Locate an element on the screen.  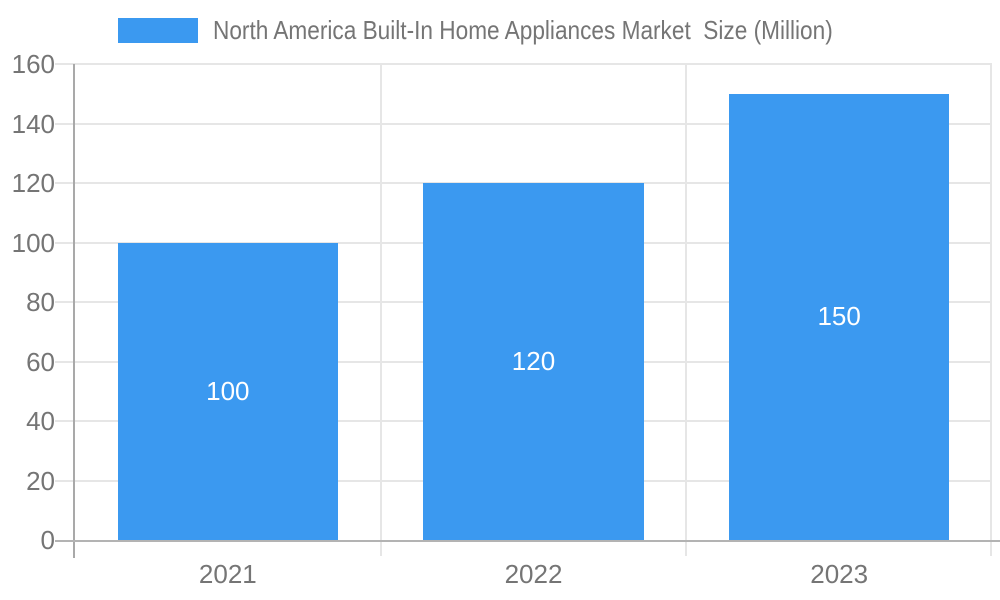
bar-value-label: 100 is located at coordinates (228, 390).